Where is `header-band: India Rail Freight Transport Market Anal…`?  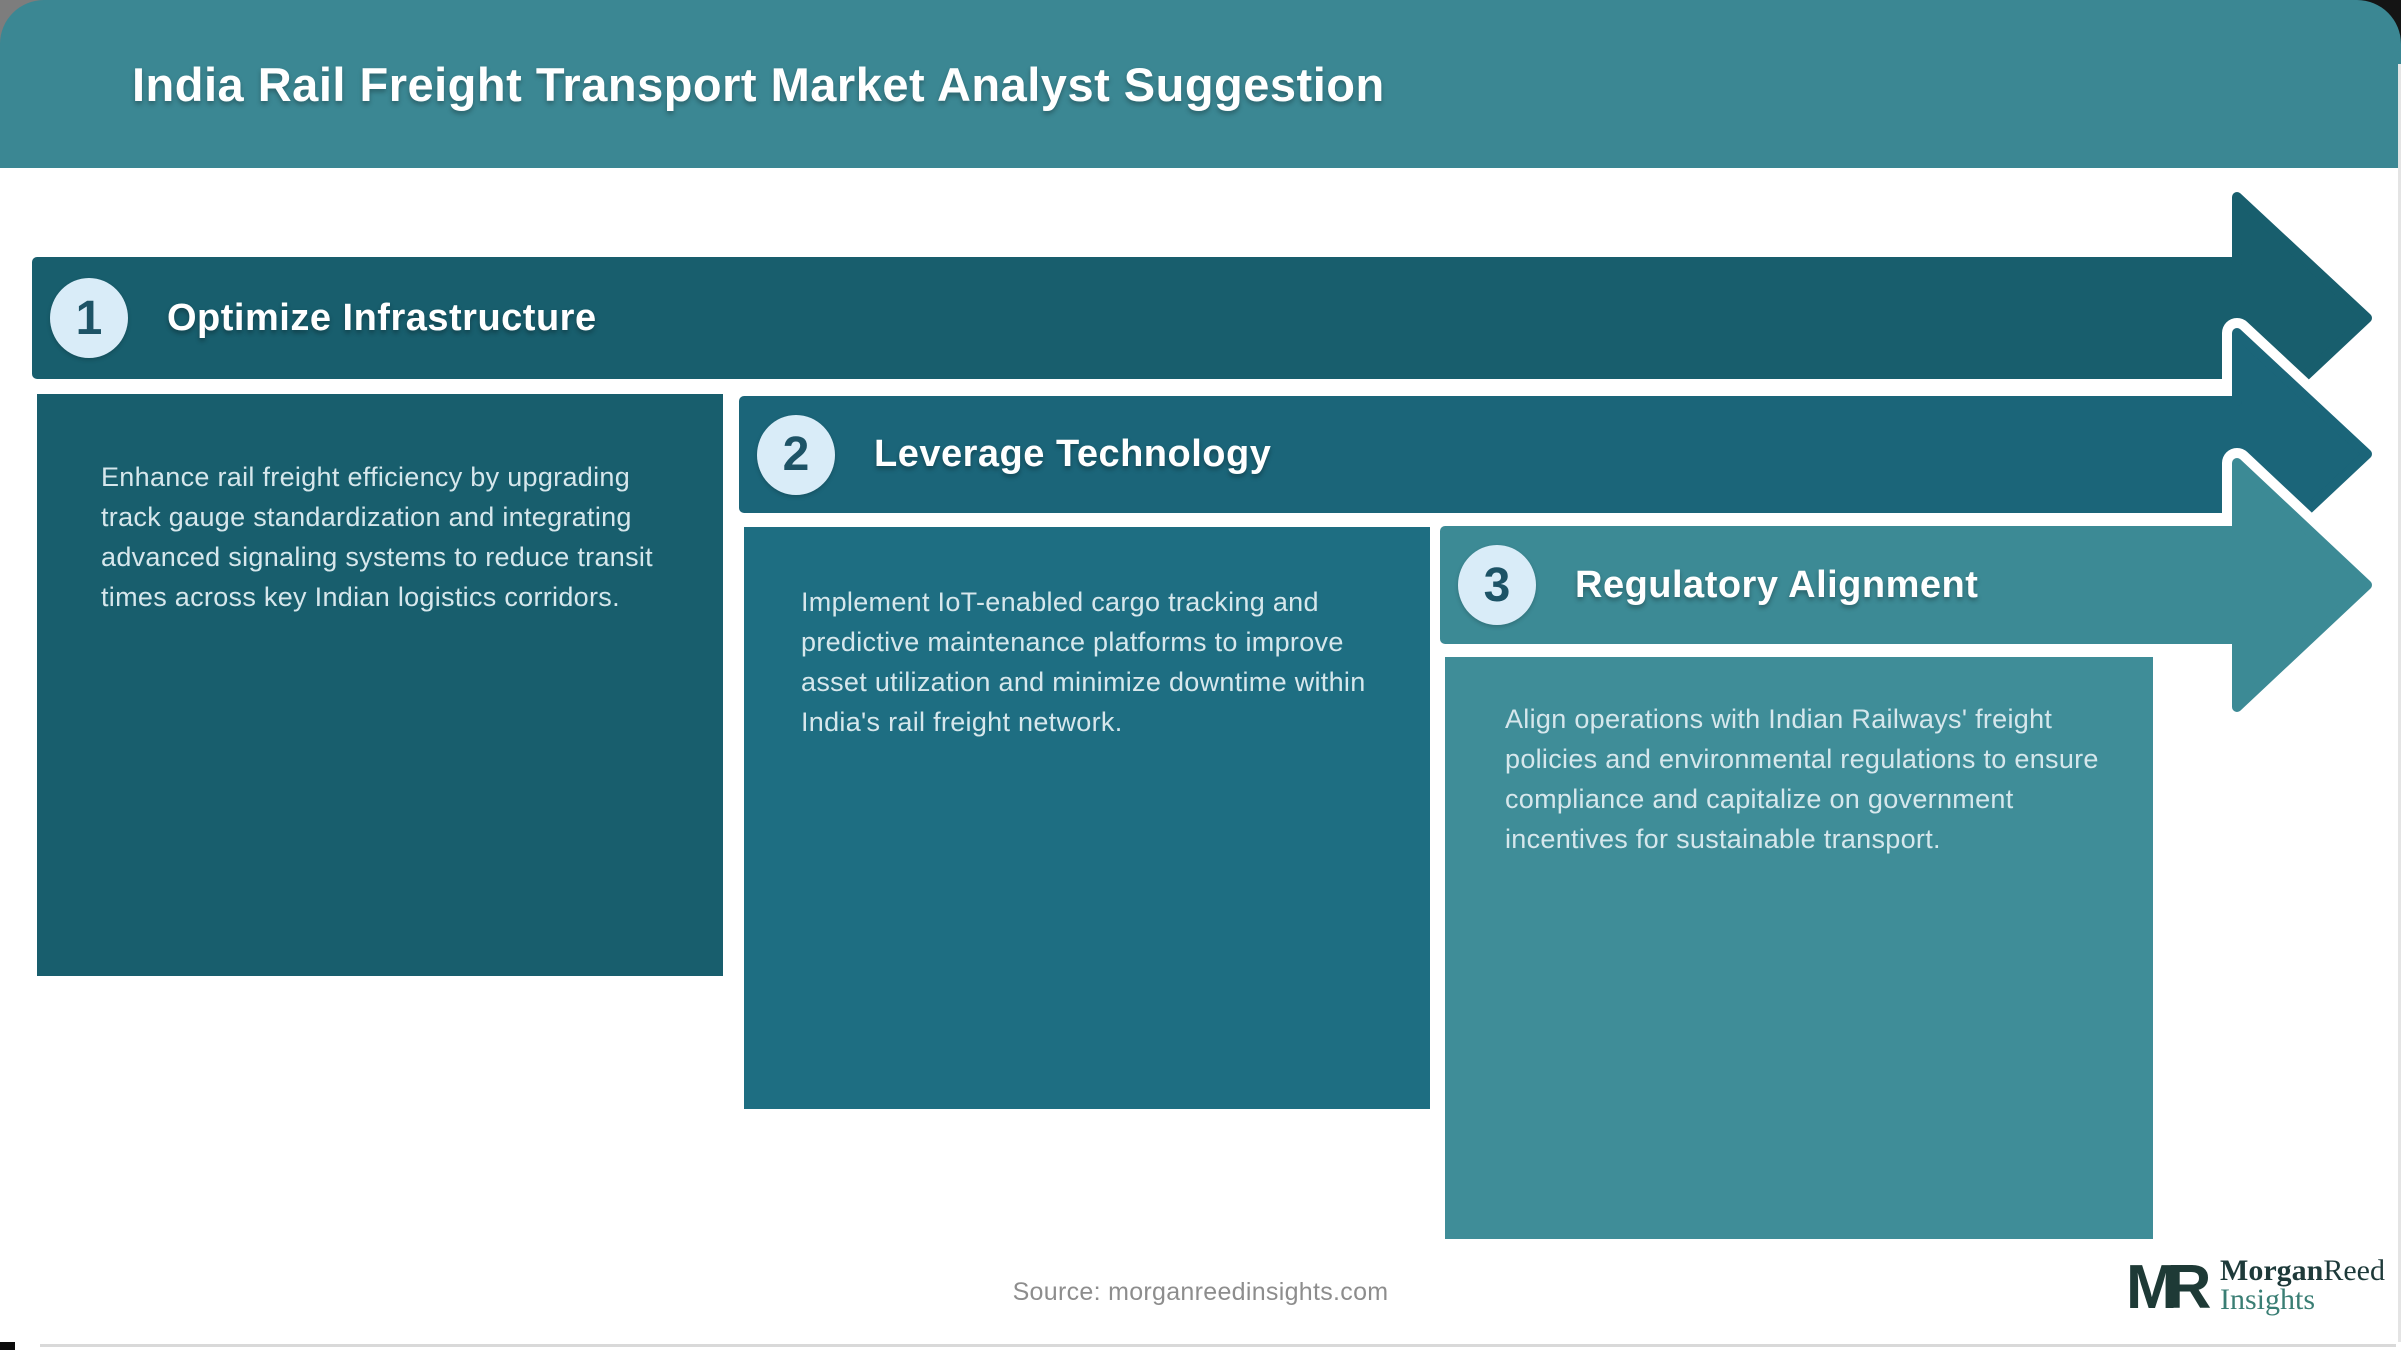
header-band: India Rail Freight Transport Market Anal… is located at coordinates (1200, 84).